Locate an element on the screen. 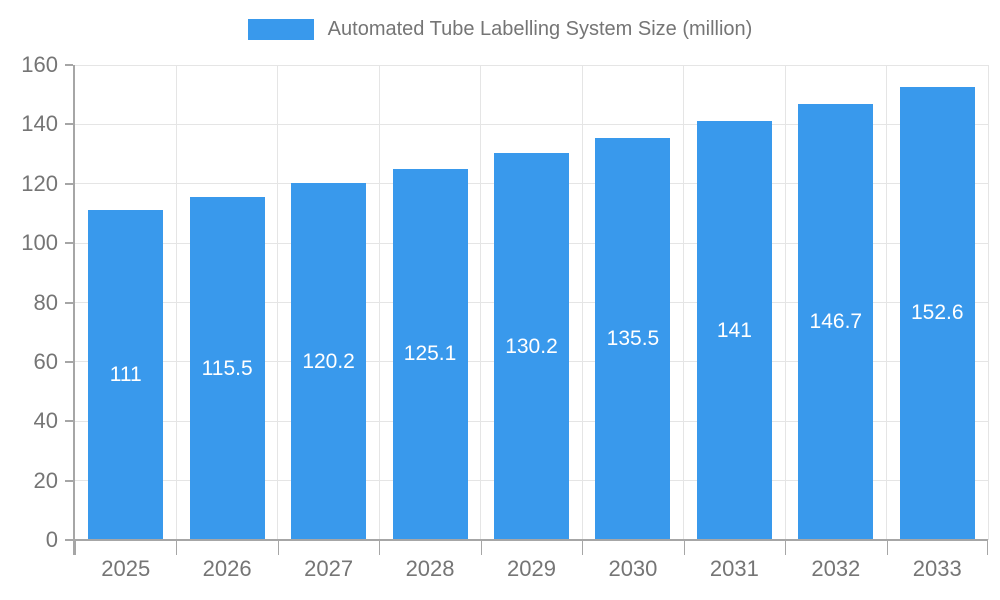  bar-value-label: 135.5 is located at coordinates (633, 338).